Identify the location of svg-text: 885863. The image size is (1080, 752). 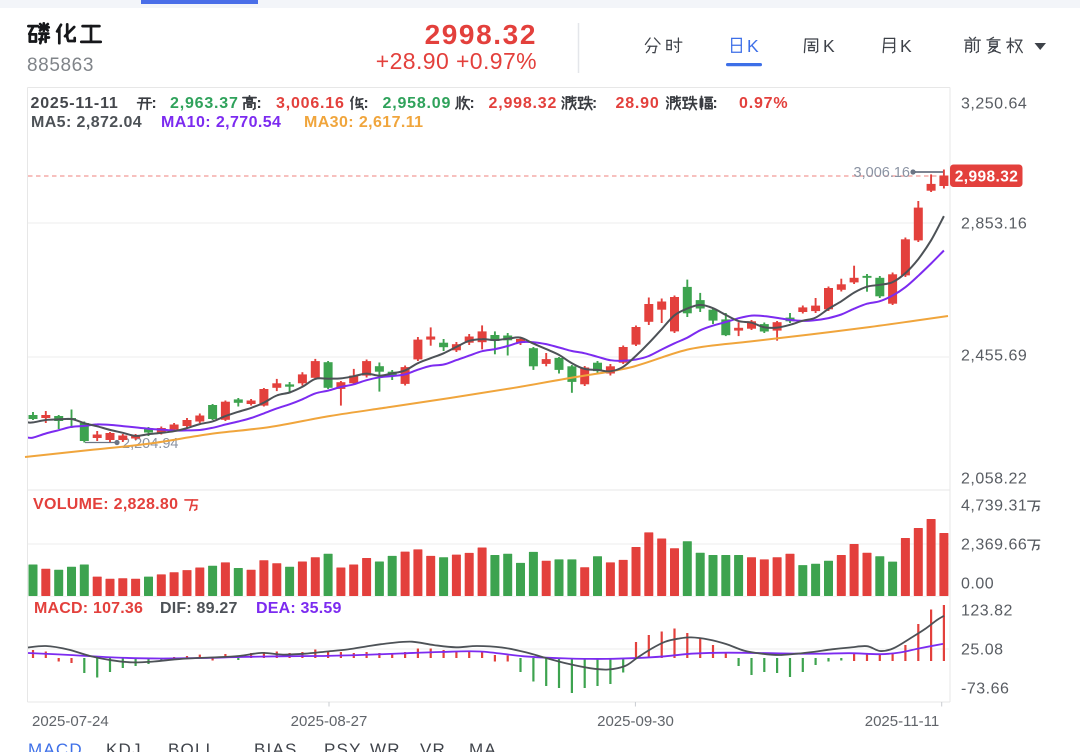
(60, 65).